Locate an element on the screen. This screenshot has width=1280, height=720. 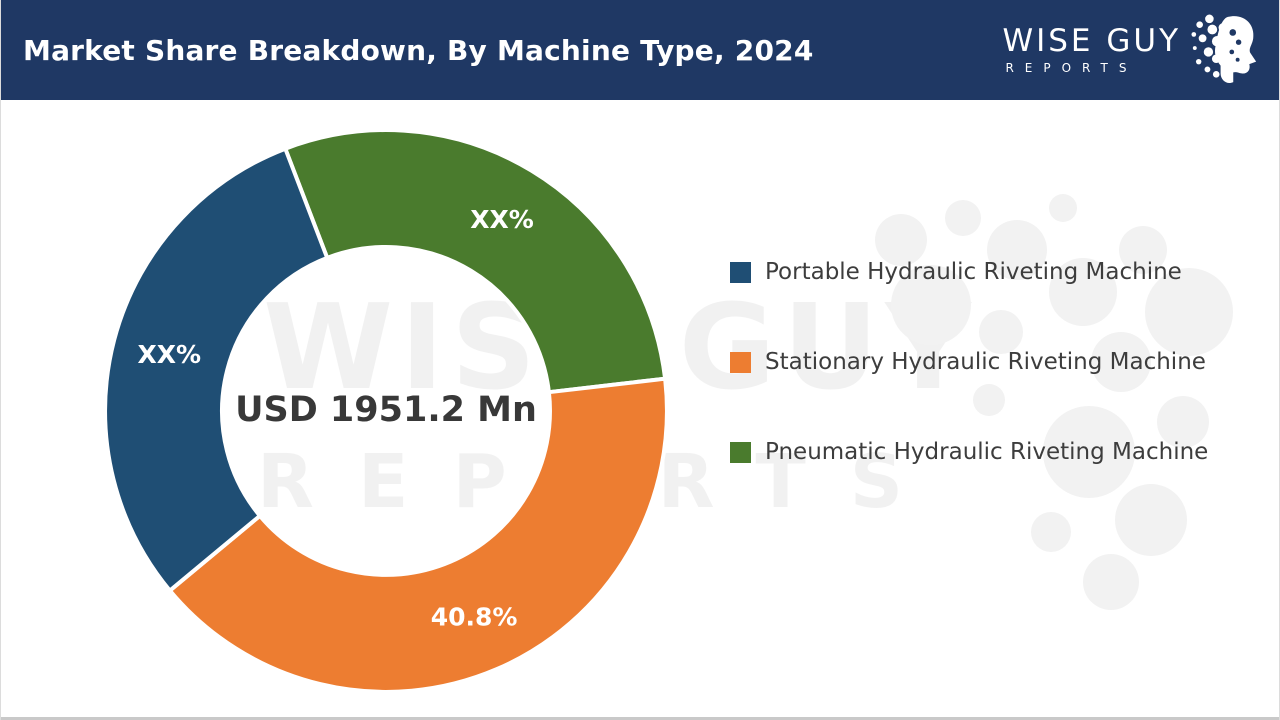
legend-label-pneumatic: Pneumatic Hydraulic Riveting Machine is located at coordinates (987, 452).